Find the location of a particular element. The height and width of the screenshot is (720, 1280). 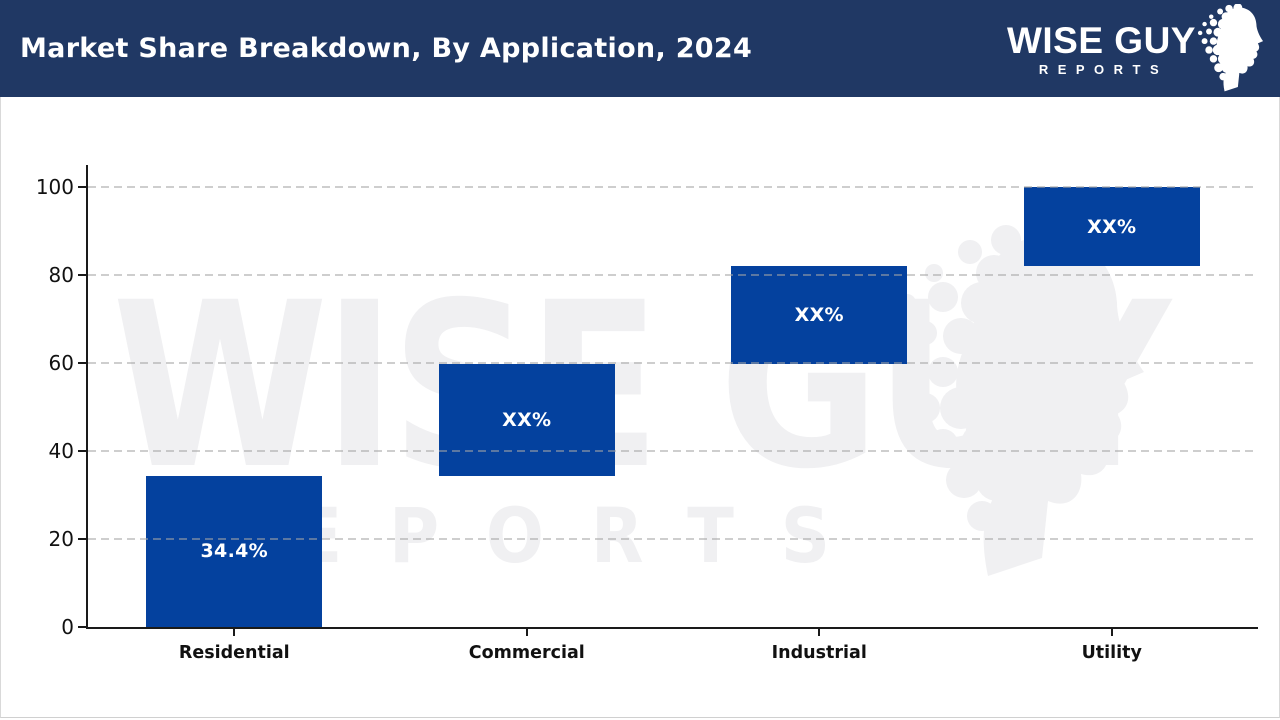

logo-text: WISE GUY REPORTS is located at coordinates (1101, 49).